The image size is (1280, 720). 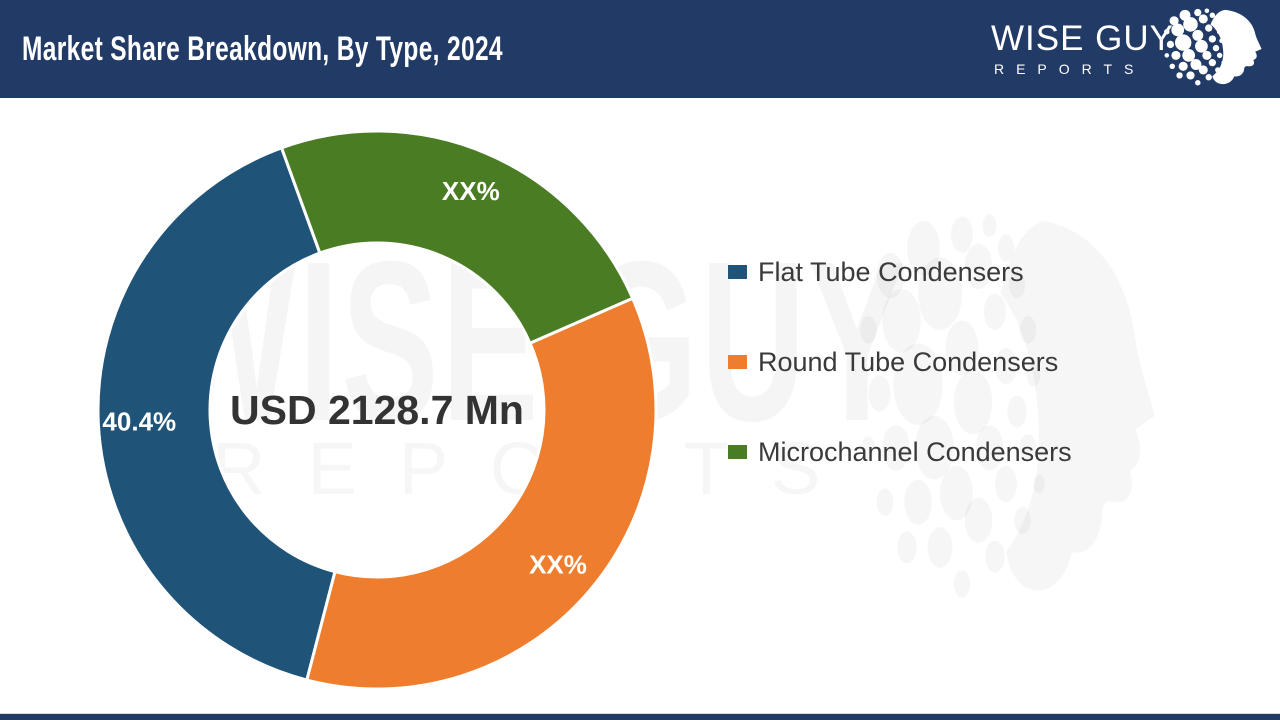 I want to click on logo-face-icon, so click(x=1216, y=49).